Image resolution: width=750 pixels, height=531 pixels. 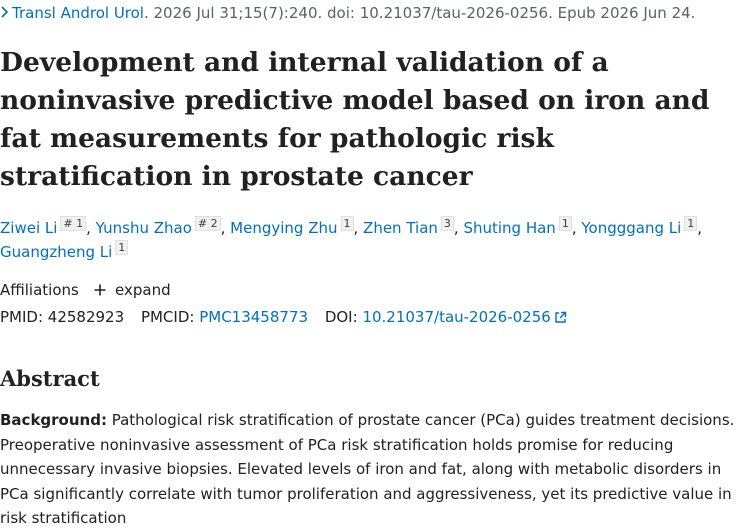 I want to click on author-affiliation-badge: # 1, so click(x=73, y=223).